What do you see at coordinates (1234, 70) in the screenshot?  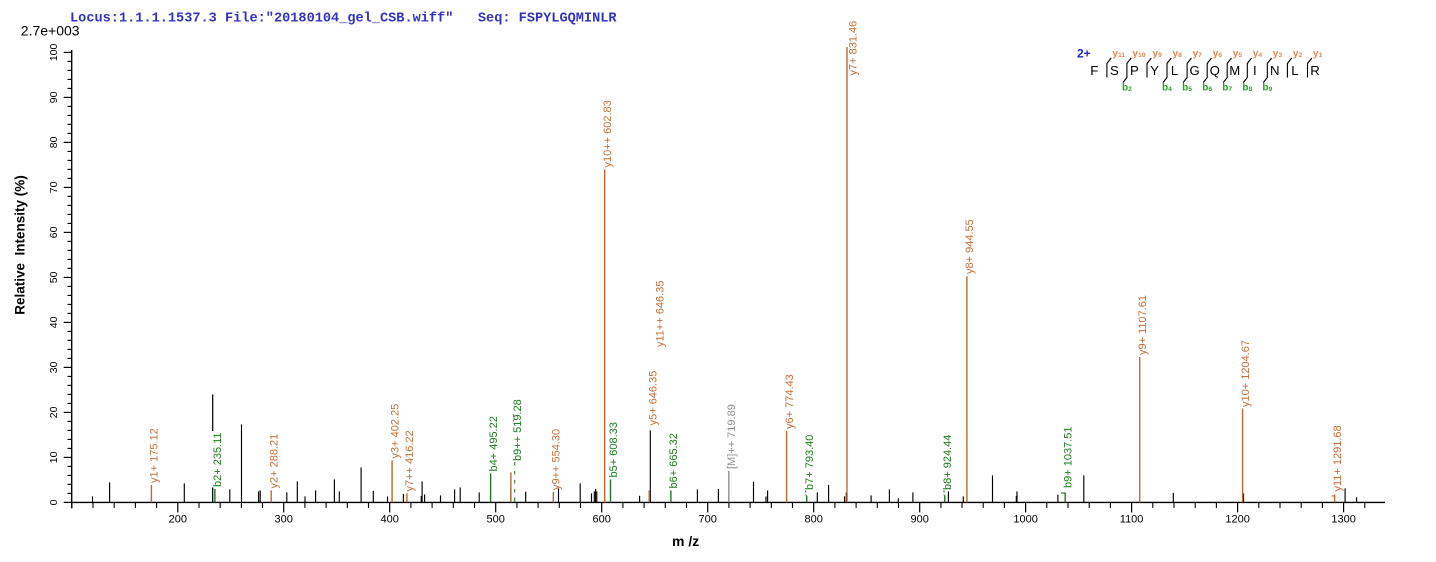 I see `svg-text: M` at bounding box center [1234, 70].